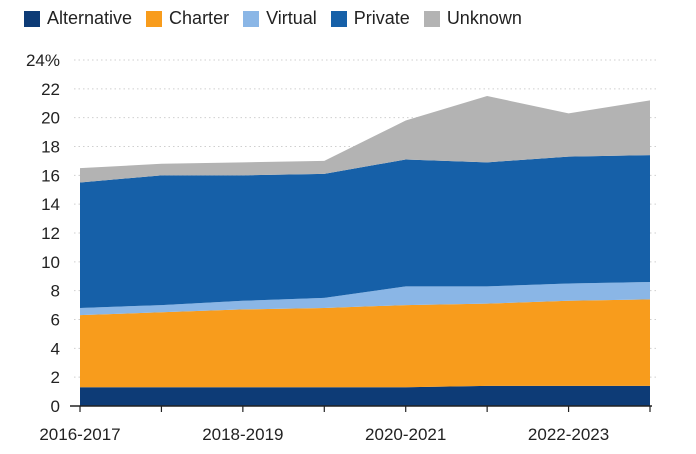 This screenshot has width=696, height=454. Describe the element at coordinates (50, 233) in the screenshot. I see `y-tick-label: 12` at that location.